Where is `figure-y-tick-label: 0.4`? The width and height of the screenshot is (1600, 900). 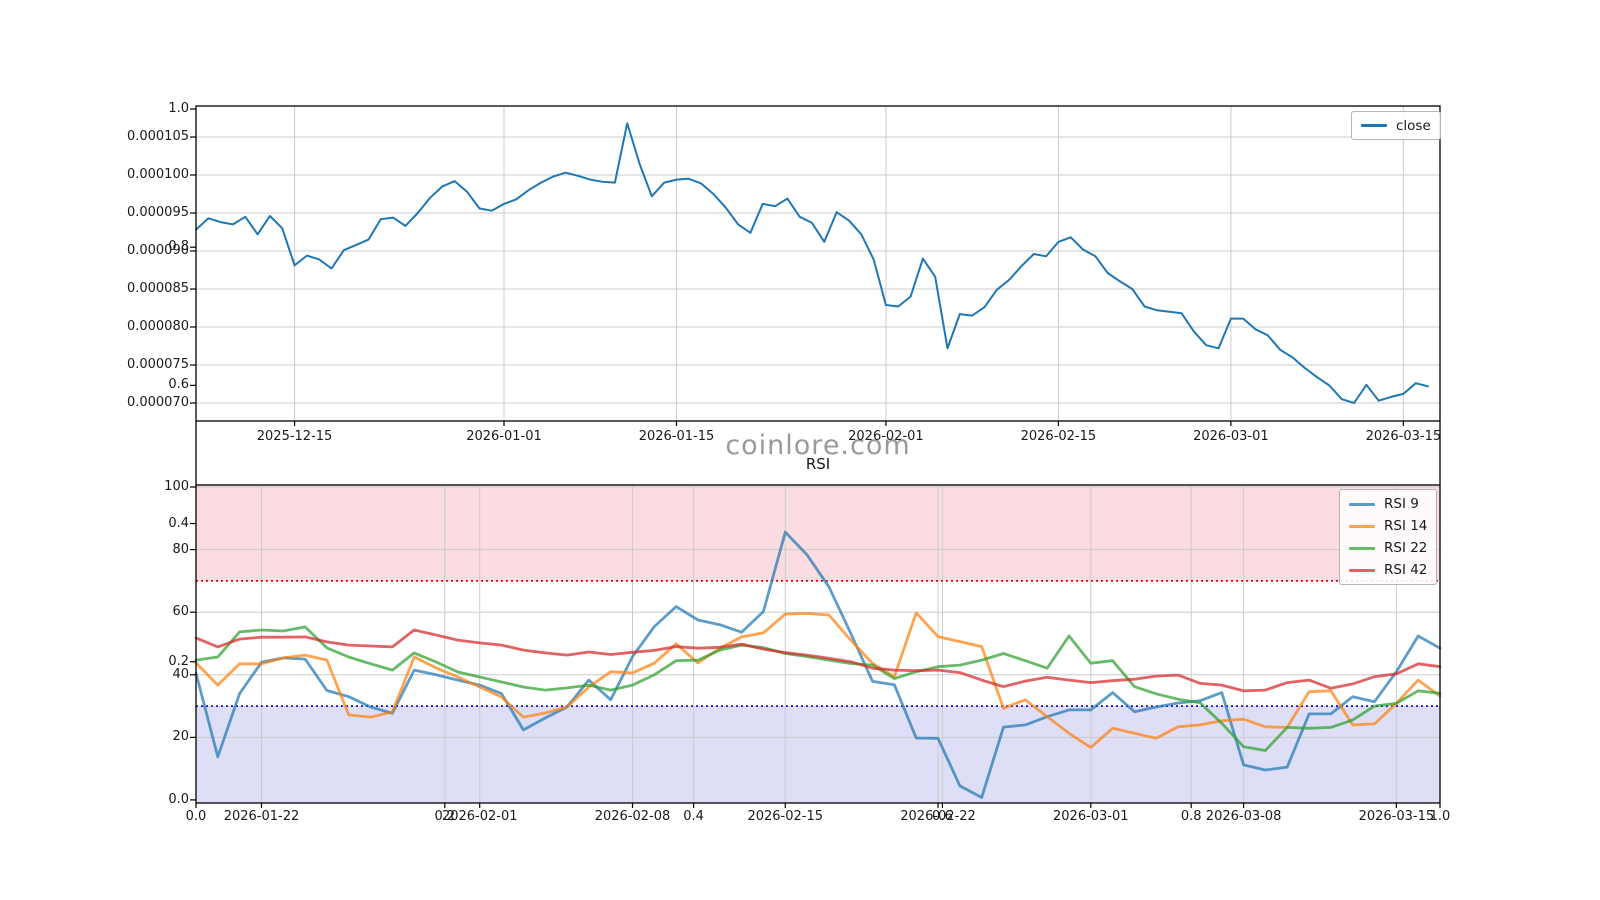
figure-y-tick-label: 0.4 is located at coordinates (178, 523).